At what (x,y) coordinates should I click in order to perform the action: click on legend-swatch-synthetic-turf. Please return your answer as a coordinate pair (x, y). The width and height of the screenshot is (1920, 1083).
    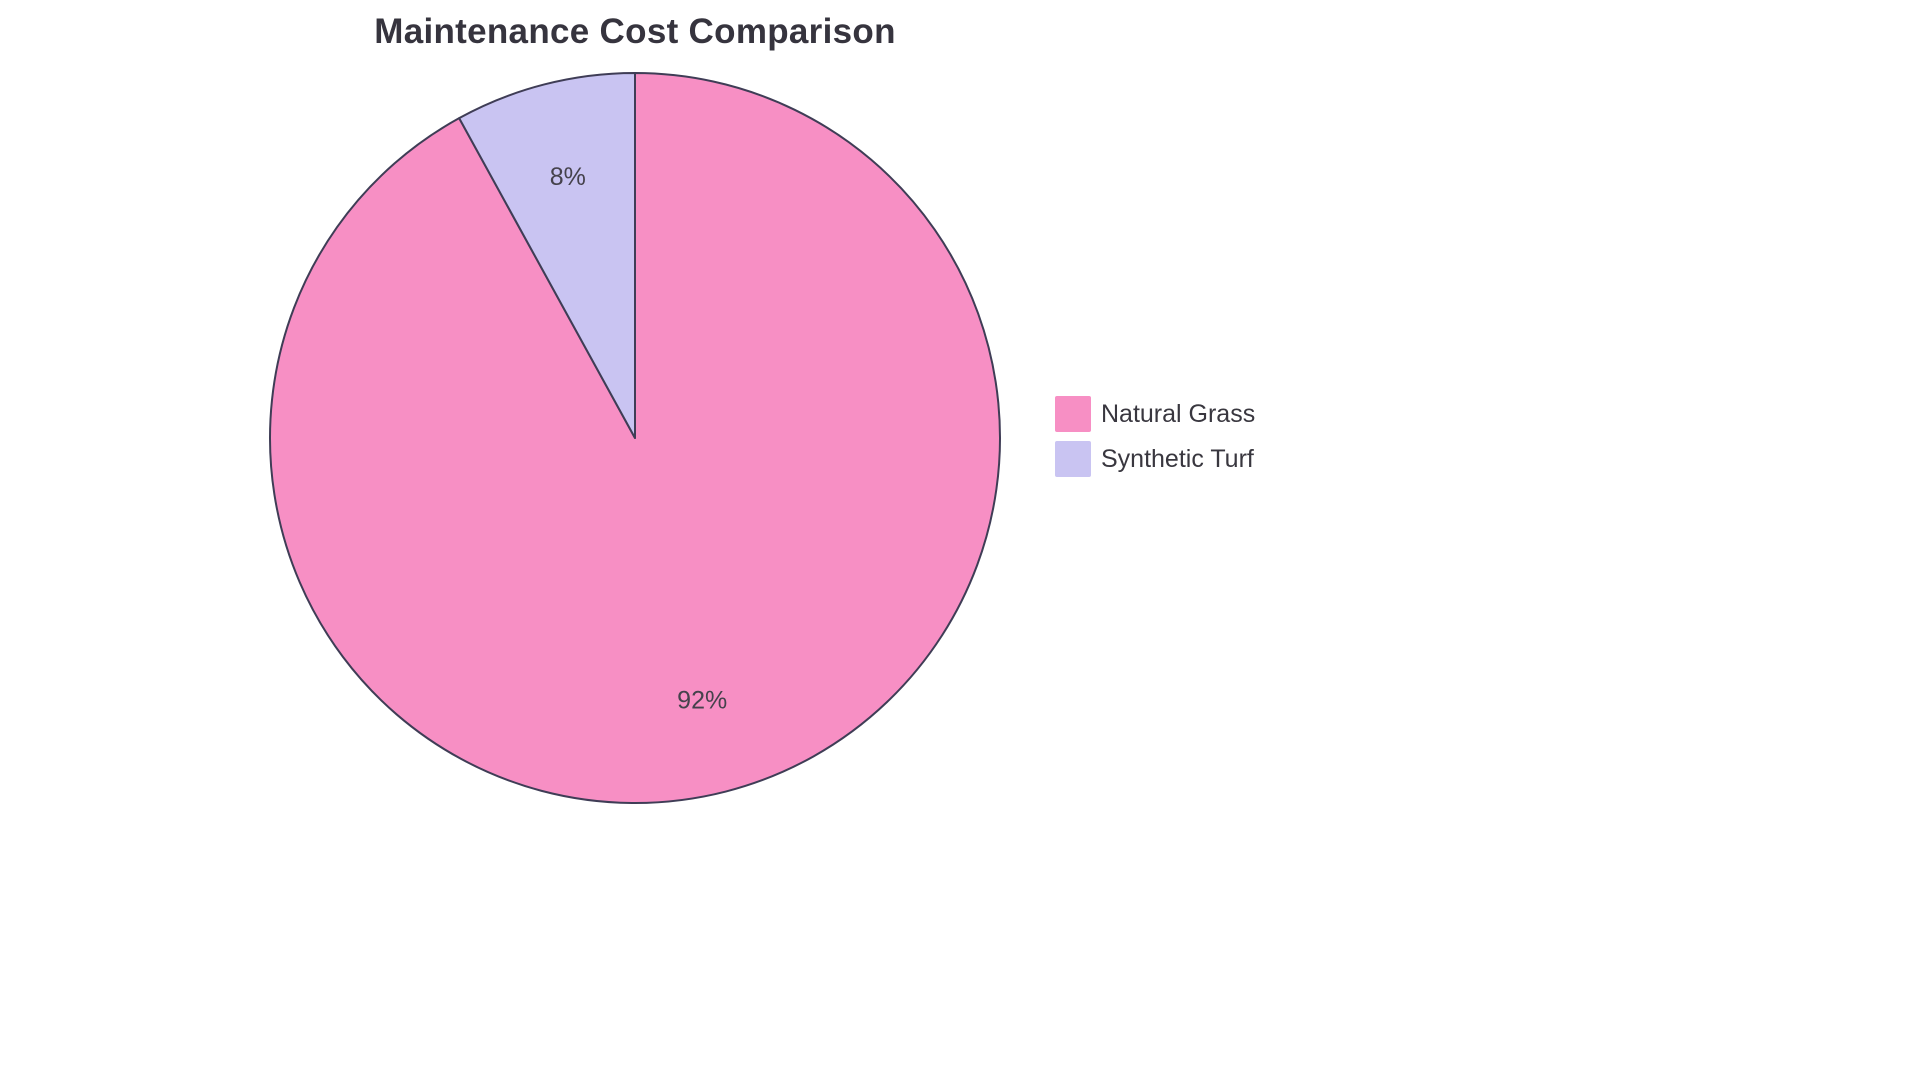
    Looking at the image, I should click on (1073, 459).